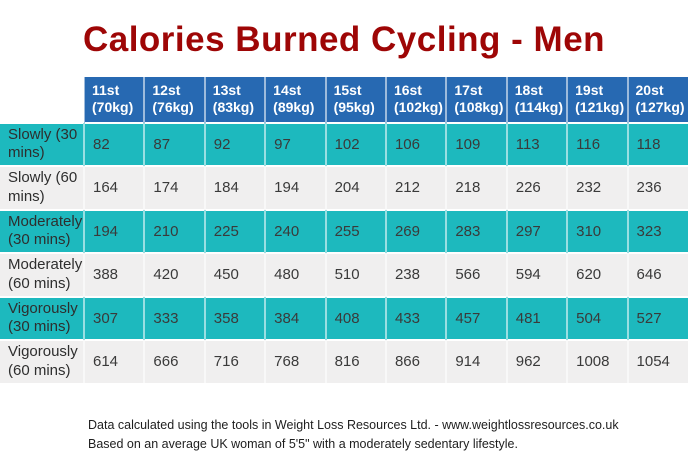 Image resolution: width=688 pixels, height=455 pixels. I want to click on table-cell: 238, so click(415, 274).